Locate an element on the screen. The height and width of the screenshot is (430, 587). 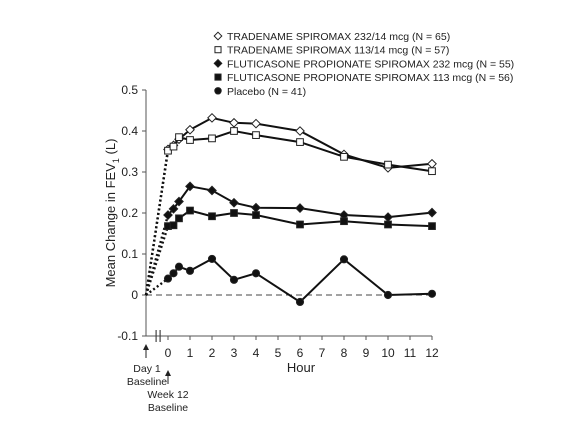
legend-entry: Placebo (N = 41) is located at coordinates (266, 92).